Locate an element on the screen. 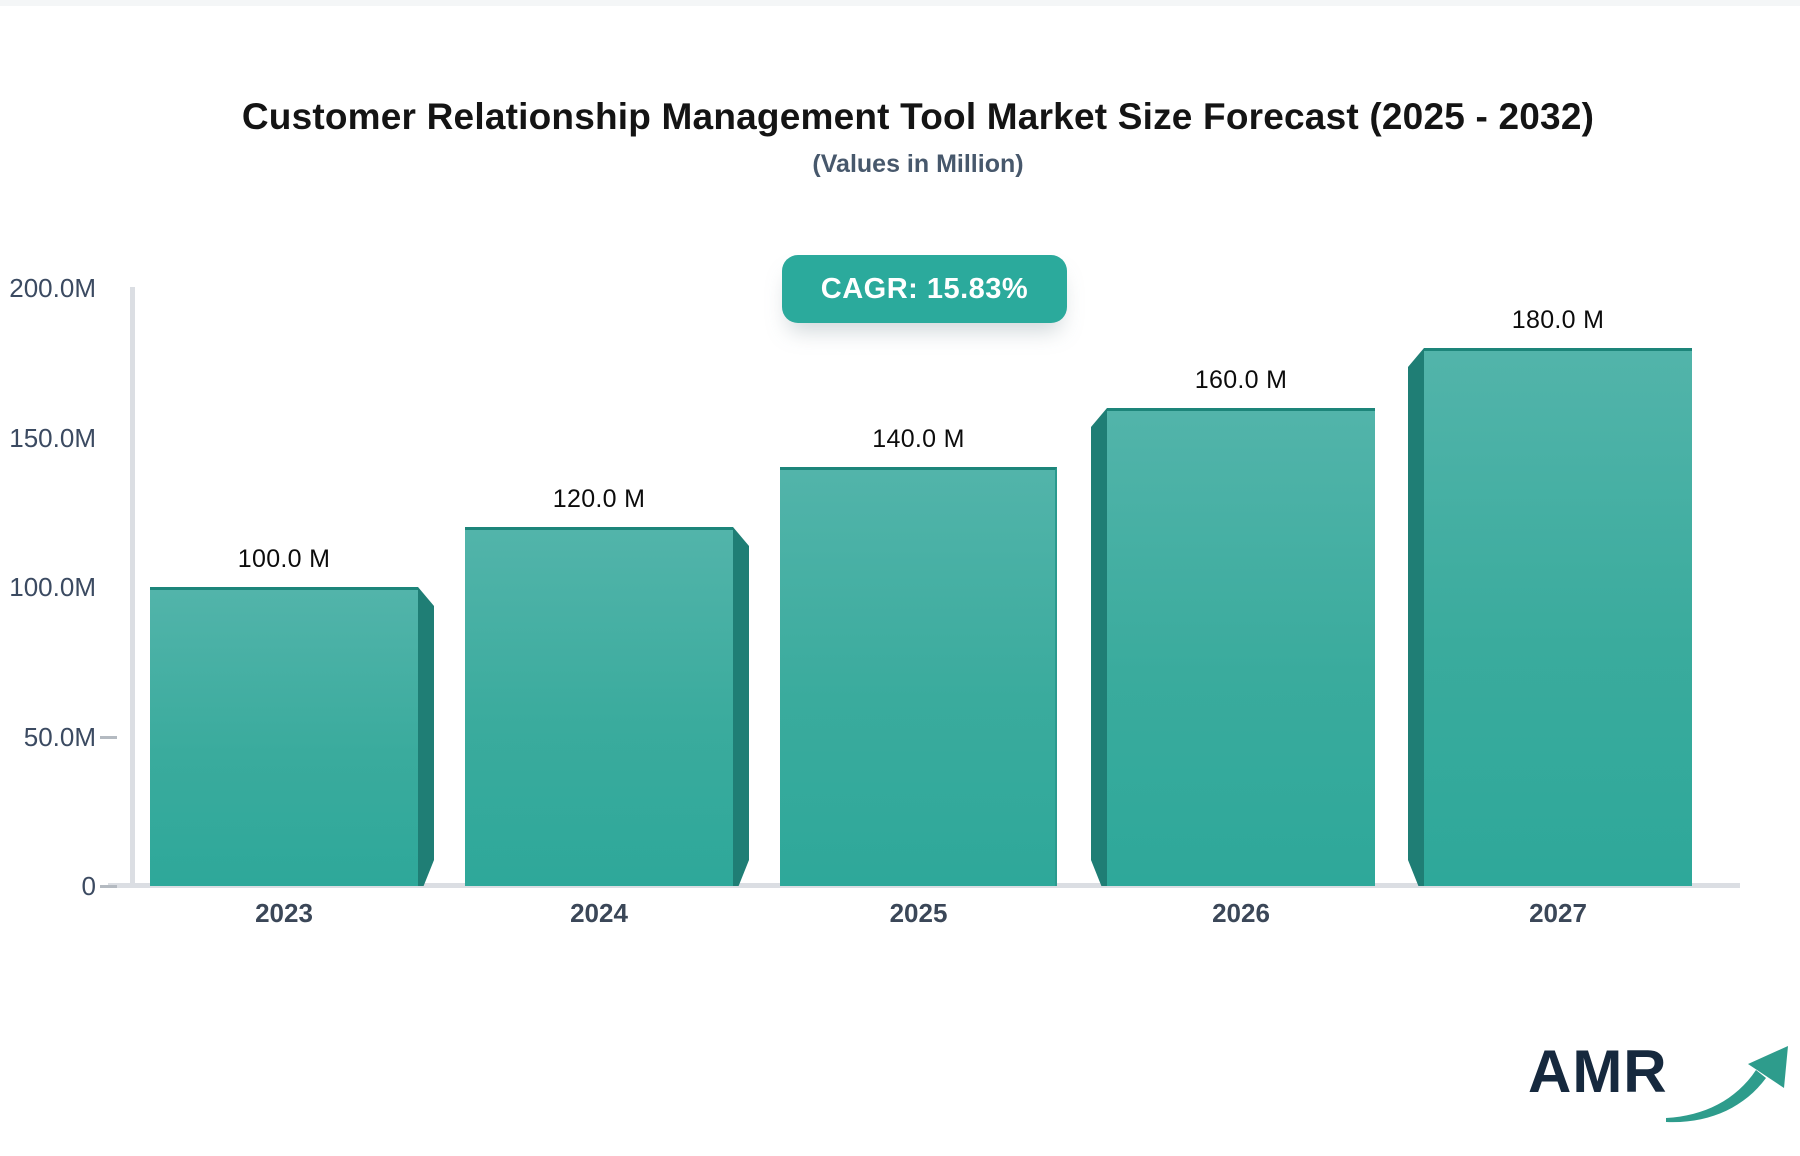 This screenshot has width=1800, height=1156. y-axis-tick-label: 200.0M is located at coordinates (52, 288).